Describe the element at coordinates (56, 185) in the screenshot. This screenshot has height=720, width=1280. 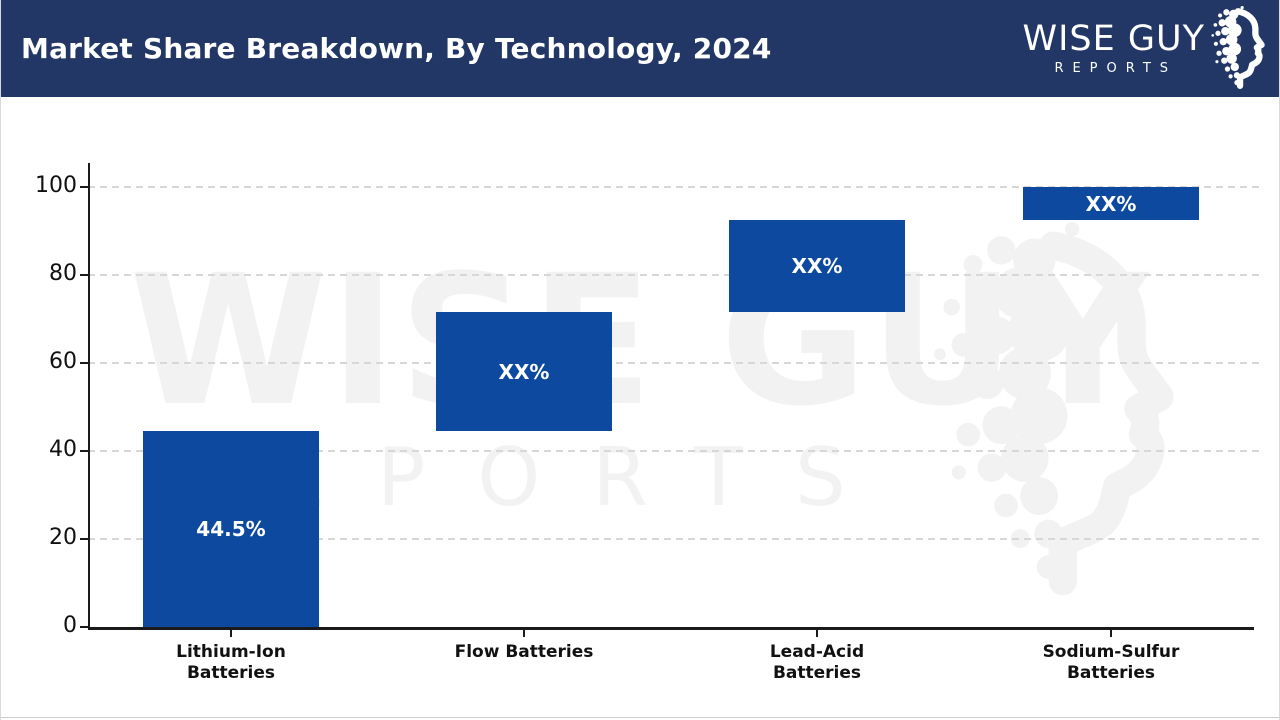
I see `y-tick-label: 100` at that location.